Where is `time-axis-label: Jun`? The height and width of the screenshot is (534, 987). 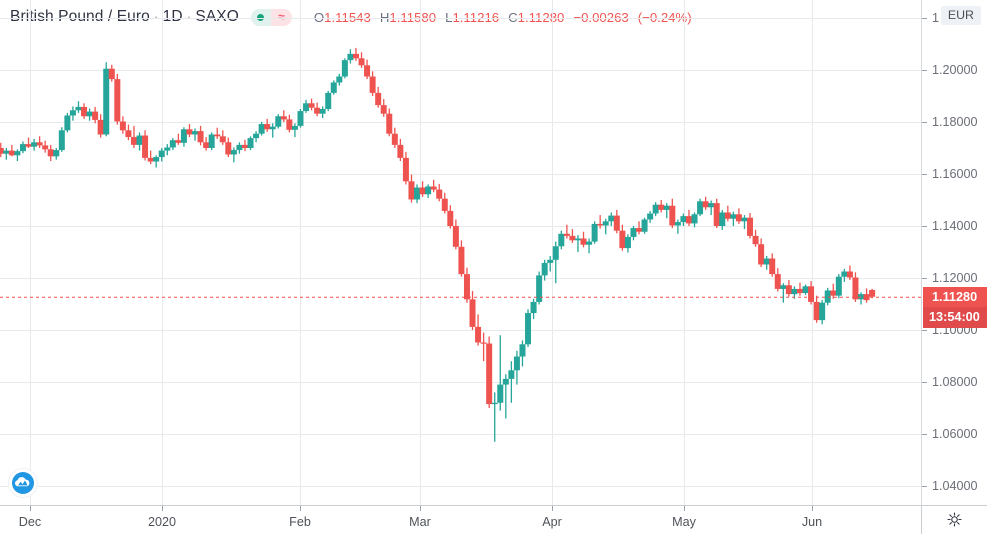
time-axis-label: Jun is located at coordinates (812, 522).